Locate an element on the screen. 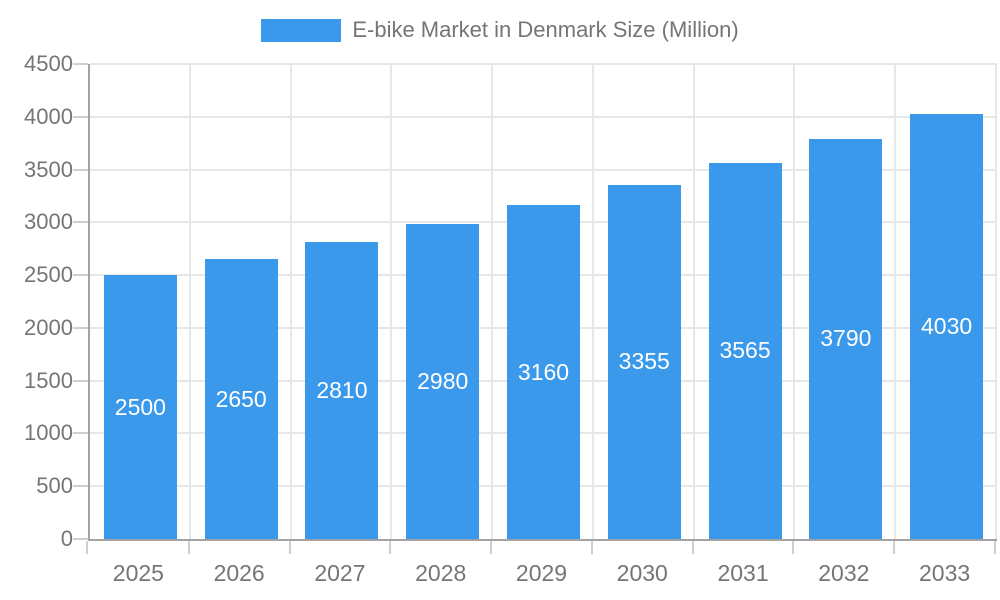 The image size is (1000, 600). bar-value-label: 2980 is located at coordinates (443, 381).